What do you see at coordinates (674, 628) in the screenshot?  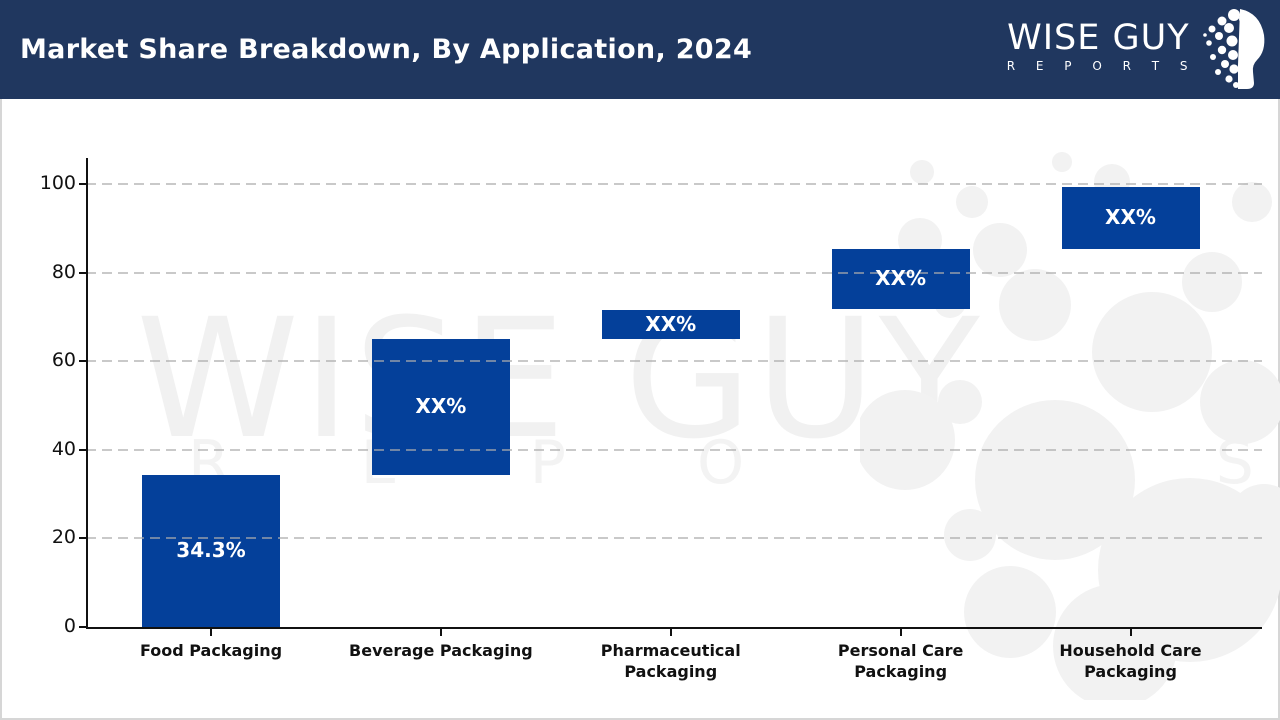 I see `x-axis-line` at bounding box center [674, 628].